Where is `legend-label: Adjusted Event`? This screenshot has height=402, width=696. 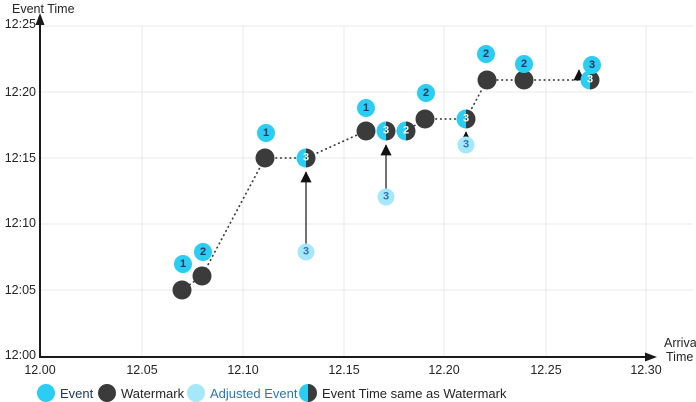
legend-label: Adjusted Event is located at coordinates (254, 393).